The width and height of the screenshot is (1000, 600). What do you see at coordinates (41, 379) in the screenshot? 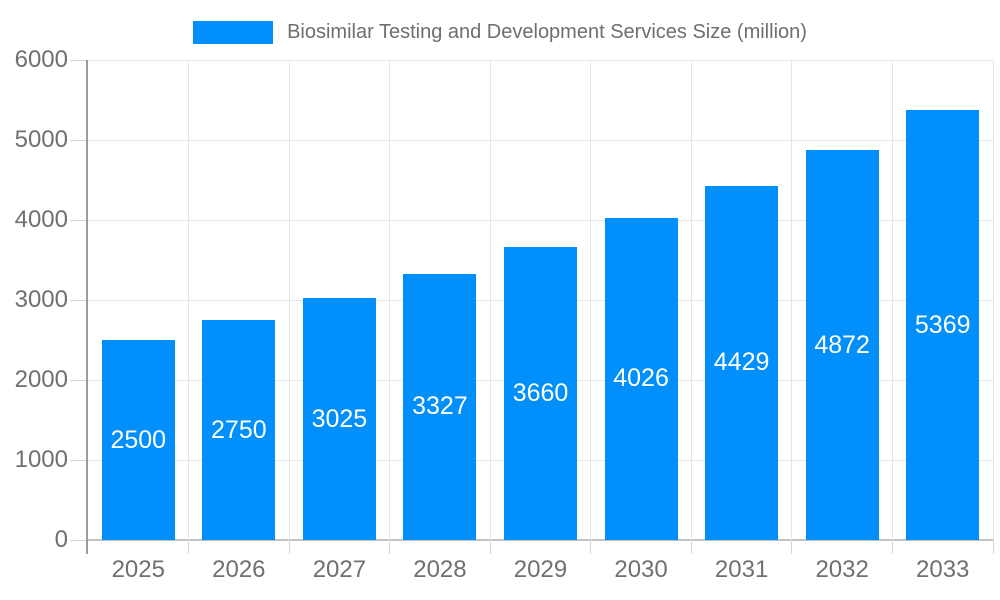
I see `y-axis-label: 2000` at bounding box center [41, 379].